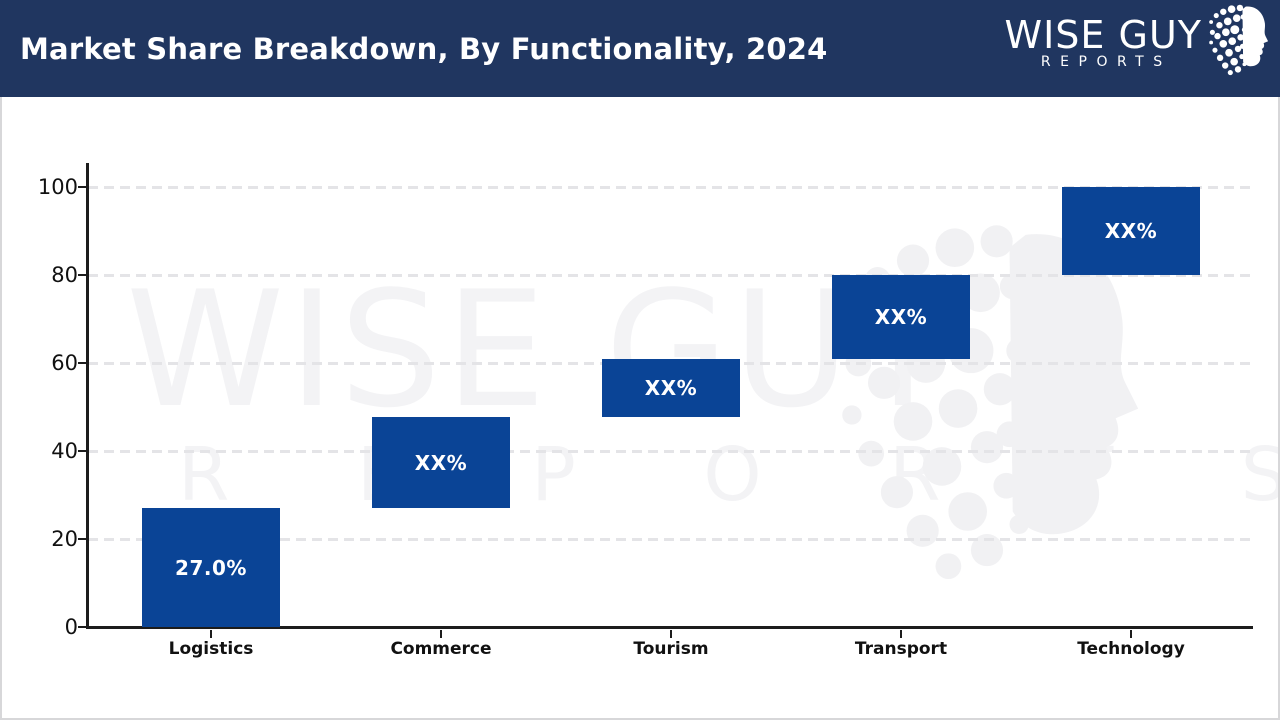 The width and height of the screenshot is (1280, 720). I want to click on bar-commerce: XX%, so click(441, 463).